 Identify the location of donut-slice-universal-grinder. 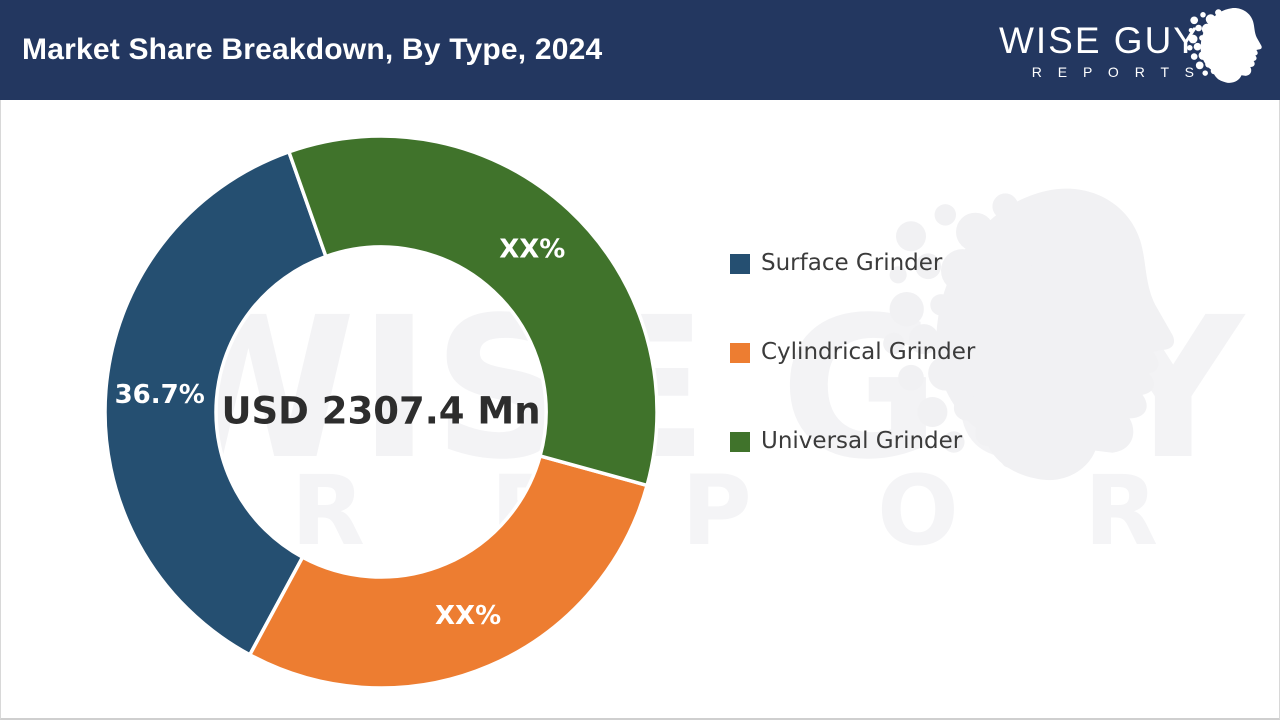
(473, 311).